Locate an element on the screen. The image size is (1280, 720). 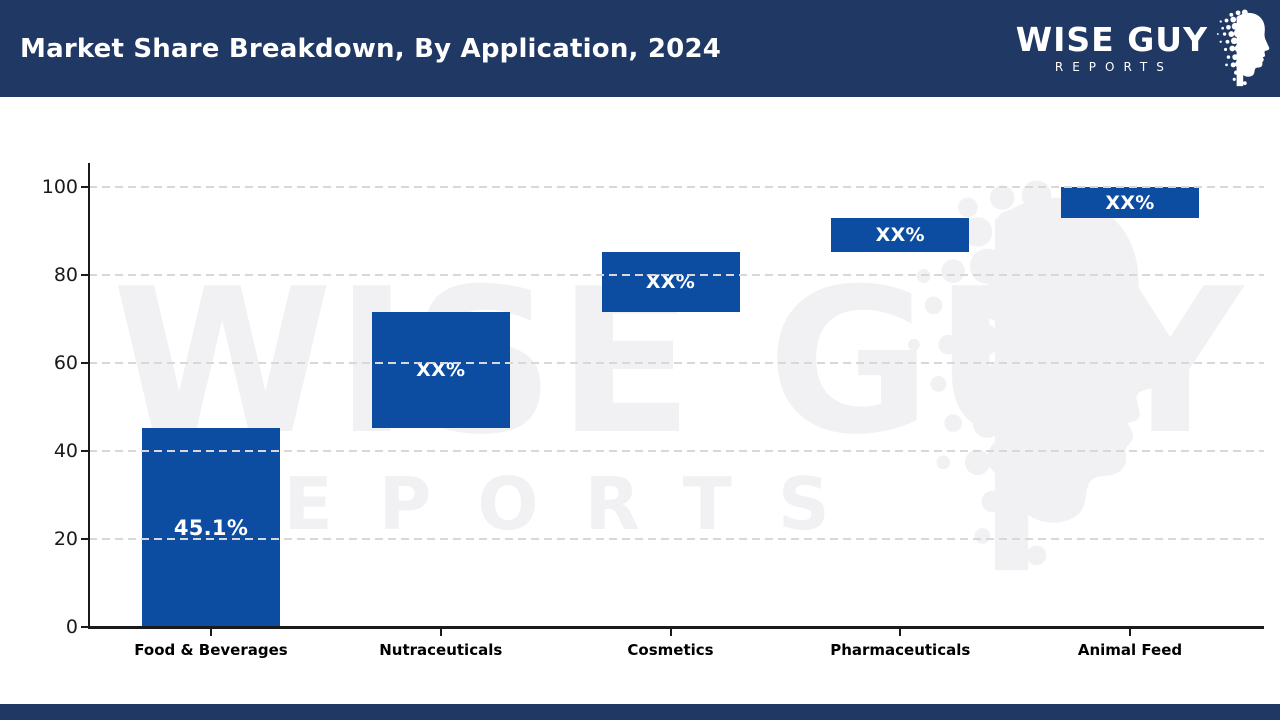
watermark-reports: REPORTS is located at coordinates (529, 504).